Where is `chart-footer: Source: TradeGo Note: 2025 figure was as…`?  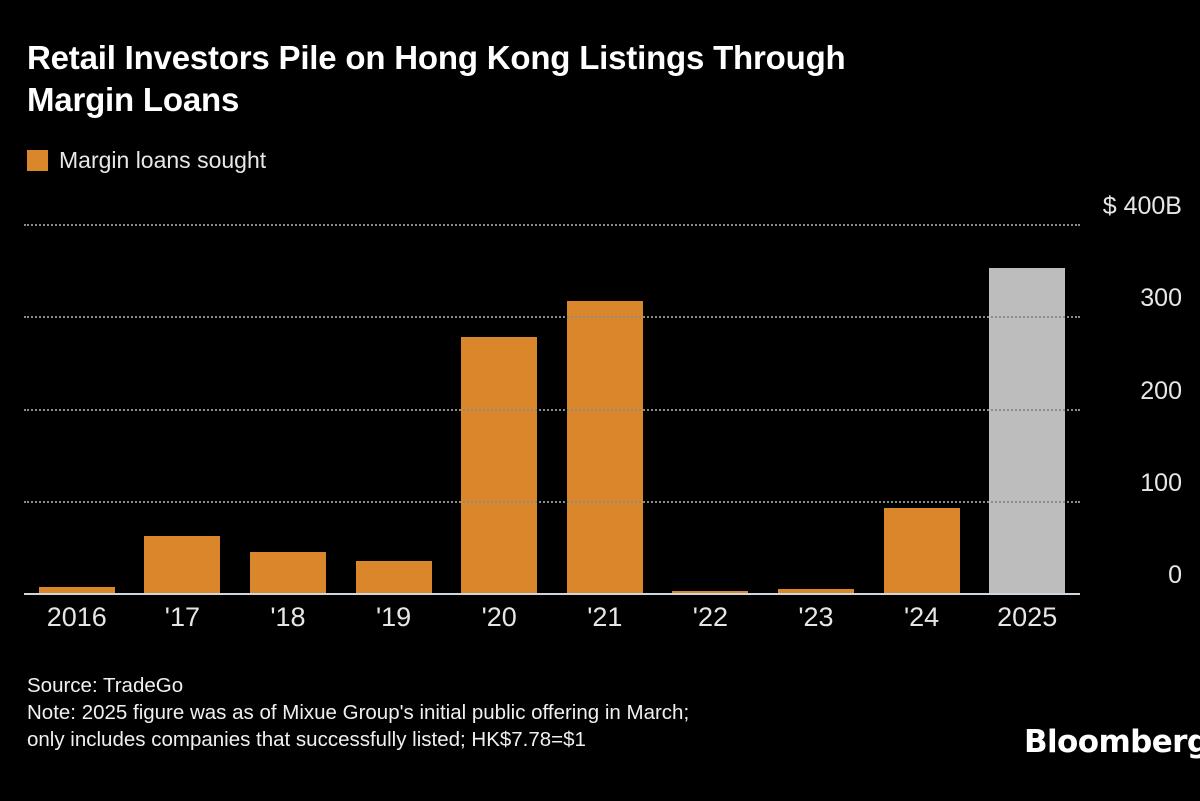
chart-footer: Source: TradeGo Note: 2025 figure was as… is located at coordinates (507, 712).